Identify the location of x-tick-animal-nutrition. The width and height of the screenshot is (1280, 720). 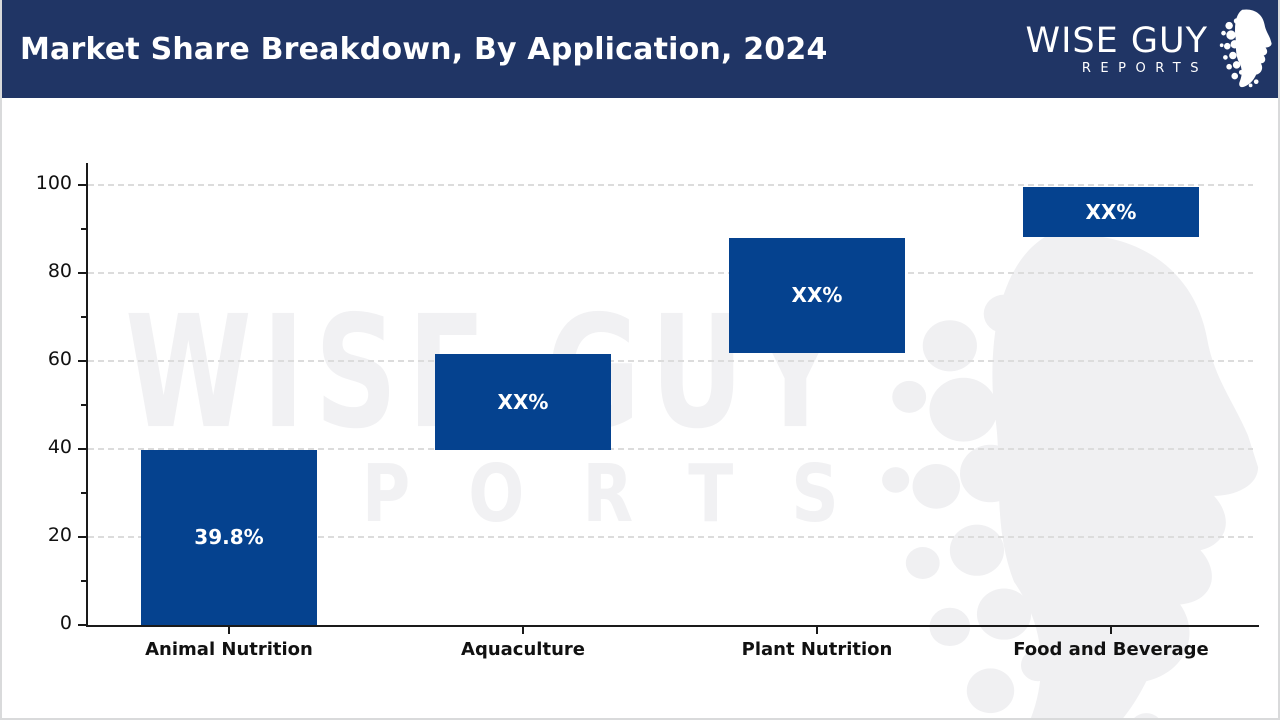
(229, 630).